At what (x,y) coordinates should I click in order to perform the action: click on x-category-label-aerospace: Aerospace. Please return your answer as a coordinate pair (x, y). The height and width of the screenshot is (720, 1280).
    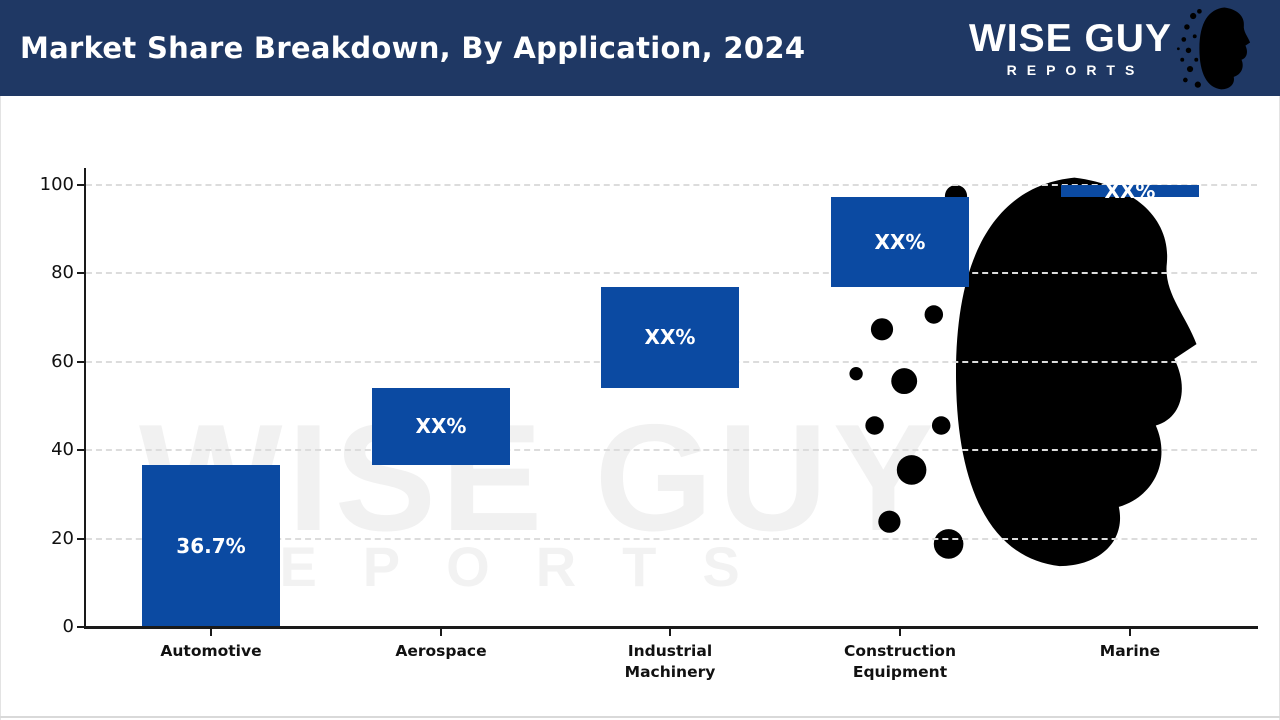
    Looking at the image, I should click on (441, 651).